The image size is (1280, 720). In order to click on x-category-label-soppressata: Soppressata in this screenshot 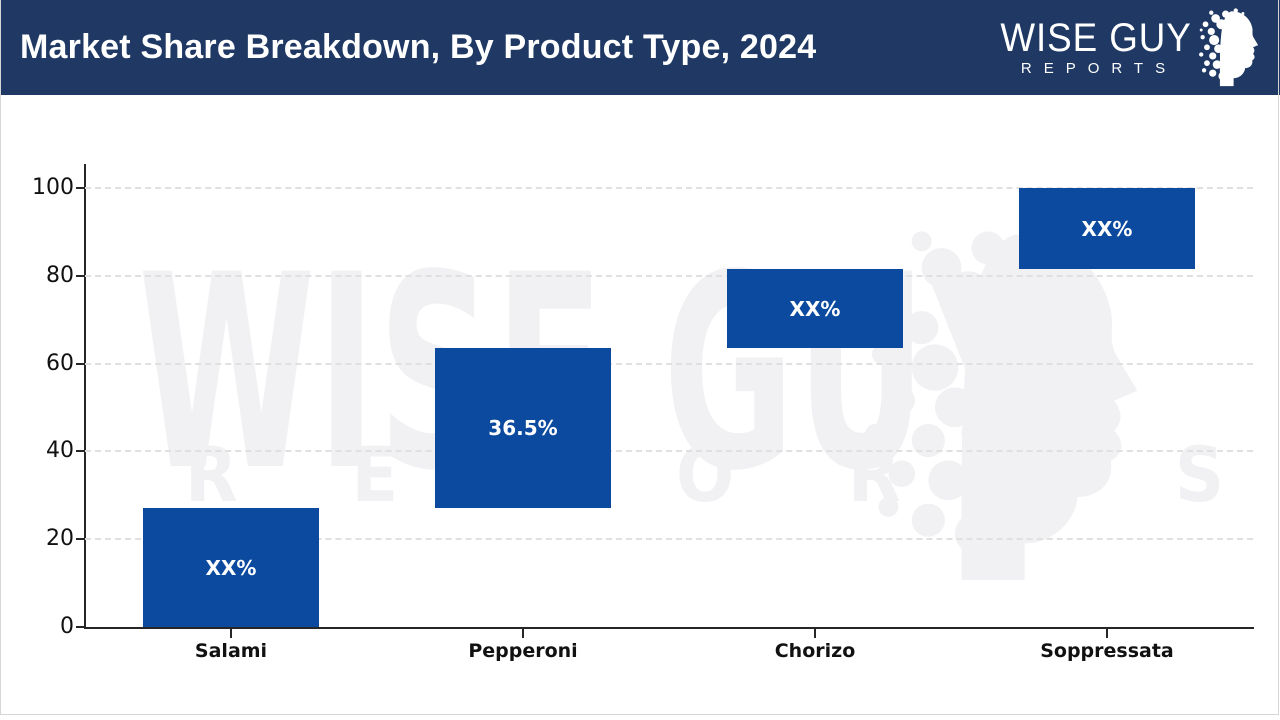, I will do `click(1107, 651)`.